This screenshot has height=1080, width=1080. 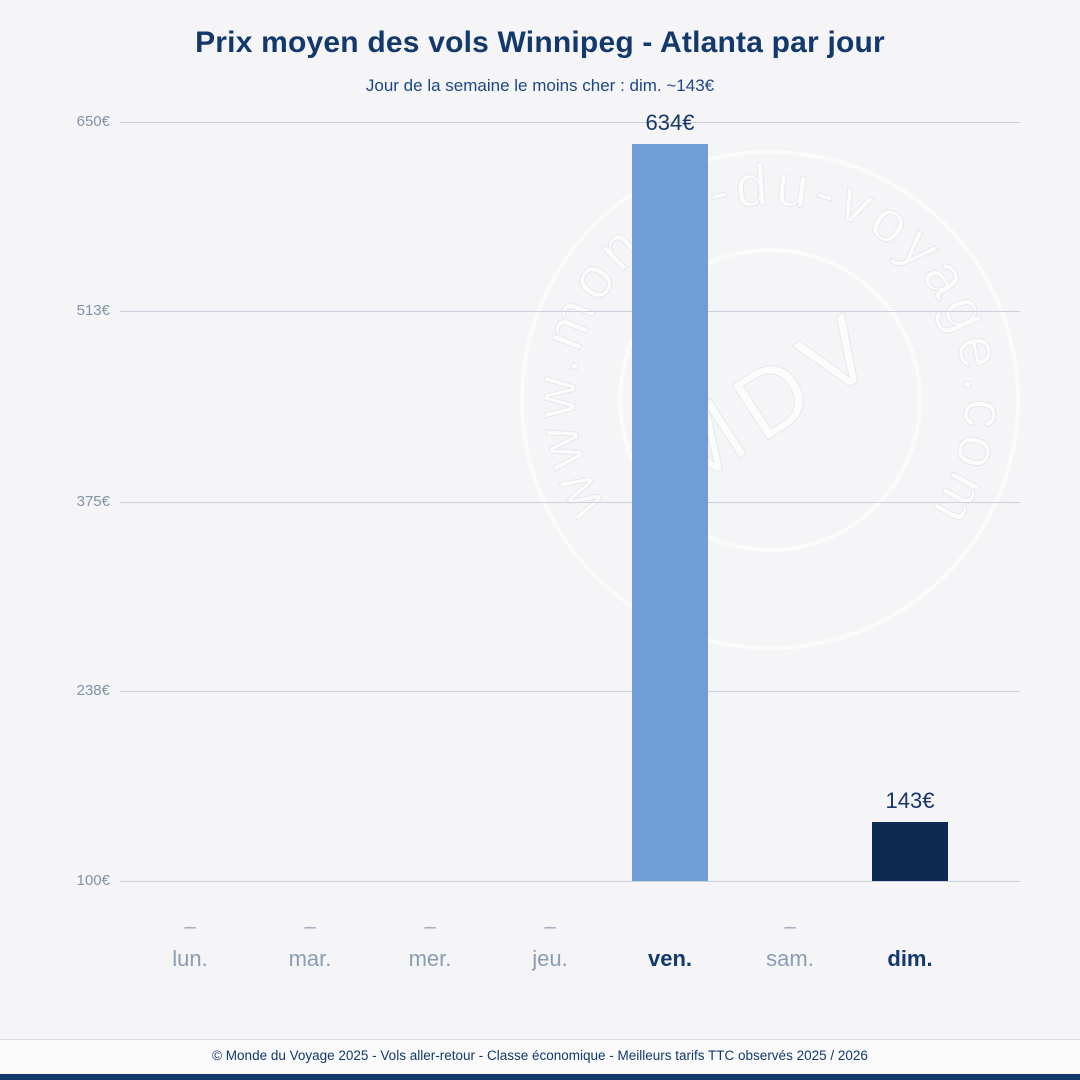 I want to click on bar-value-label-ven: 634€, so click(x=670, y=123).